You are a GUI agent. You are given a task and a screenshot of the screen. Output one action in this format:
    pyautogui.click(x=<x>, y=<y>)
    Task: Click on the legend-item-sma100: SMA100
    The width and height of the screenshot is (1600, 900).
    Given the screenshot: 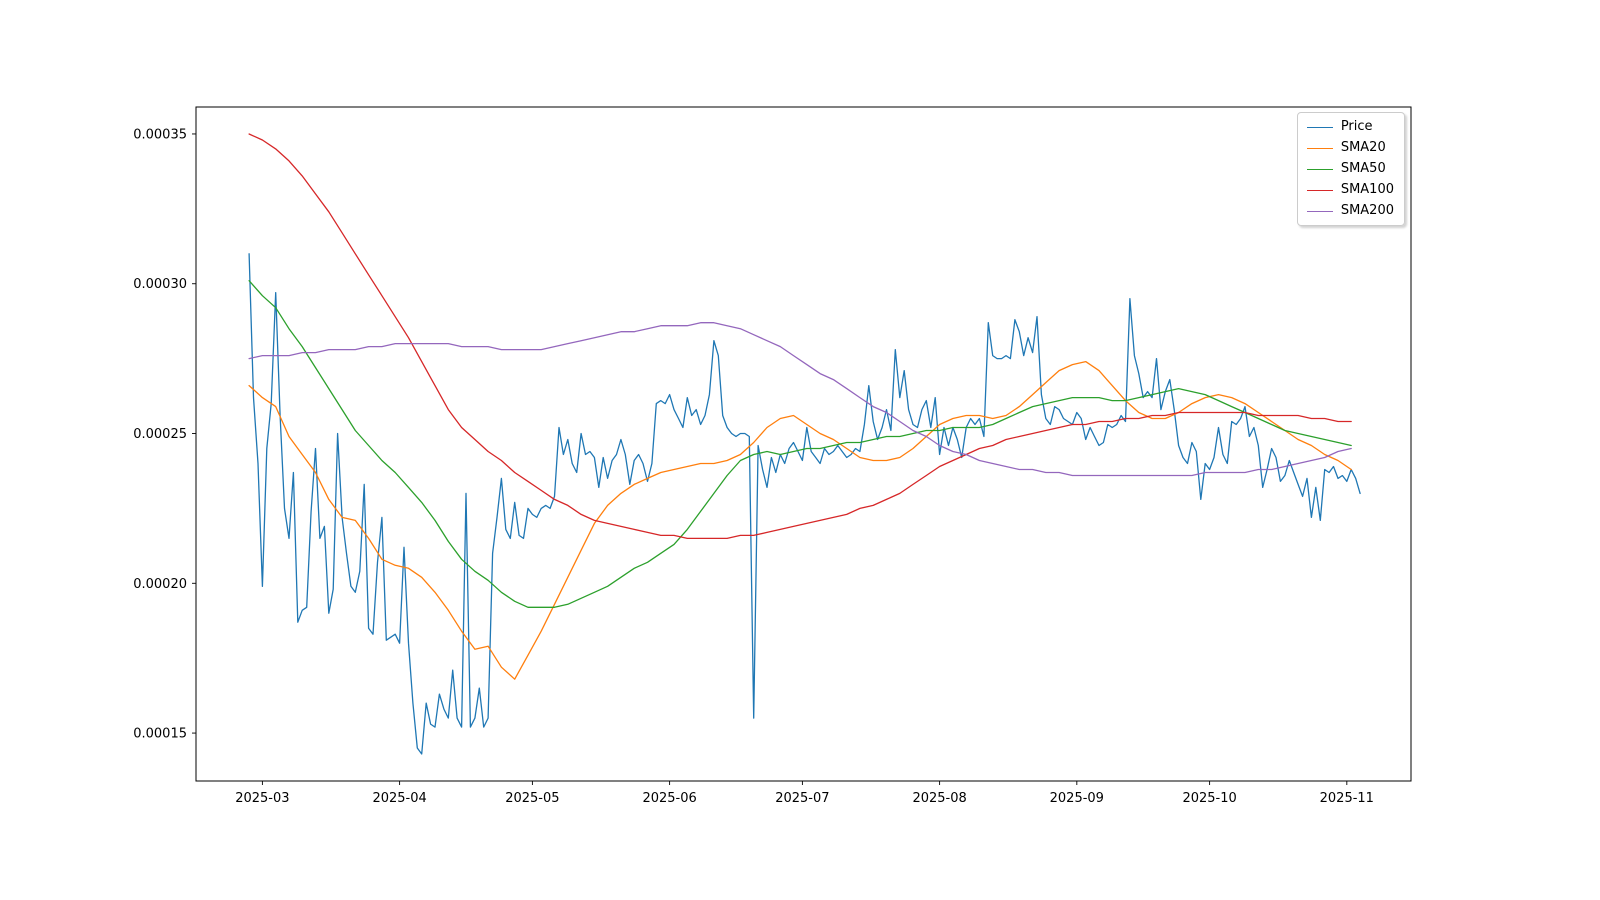 What is the action you would take?
    pyautogui.click(x=1350, y=189)
    